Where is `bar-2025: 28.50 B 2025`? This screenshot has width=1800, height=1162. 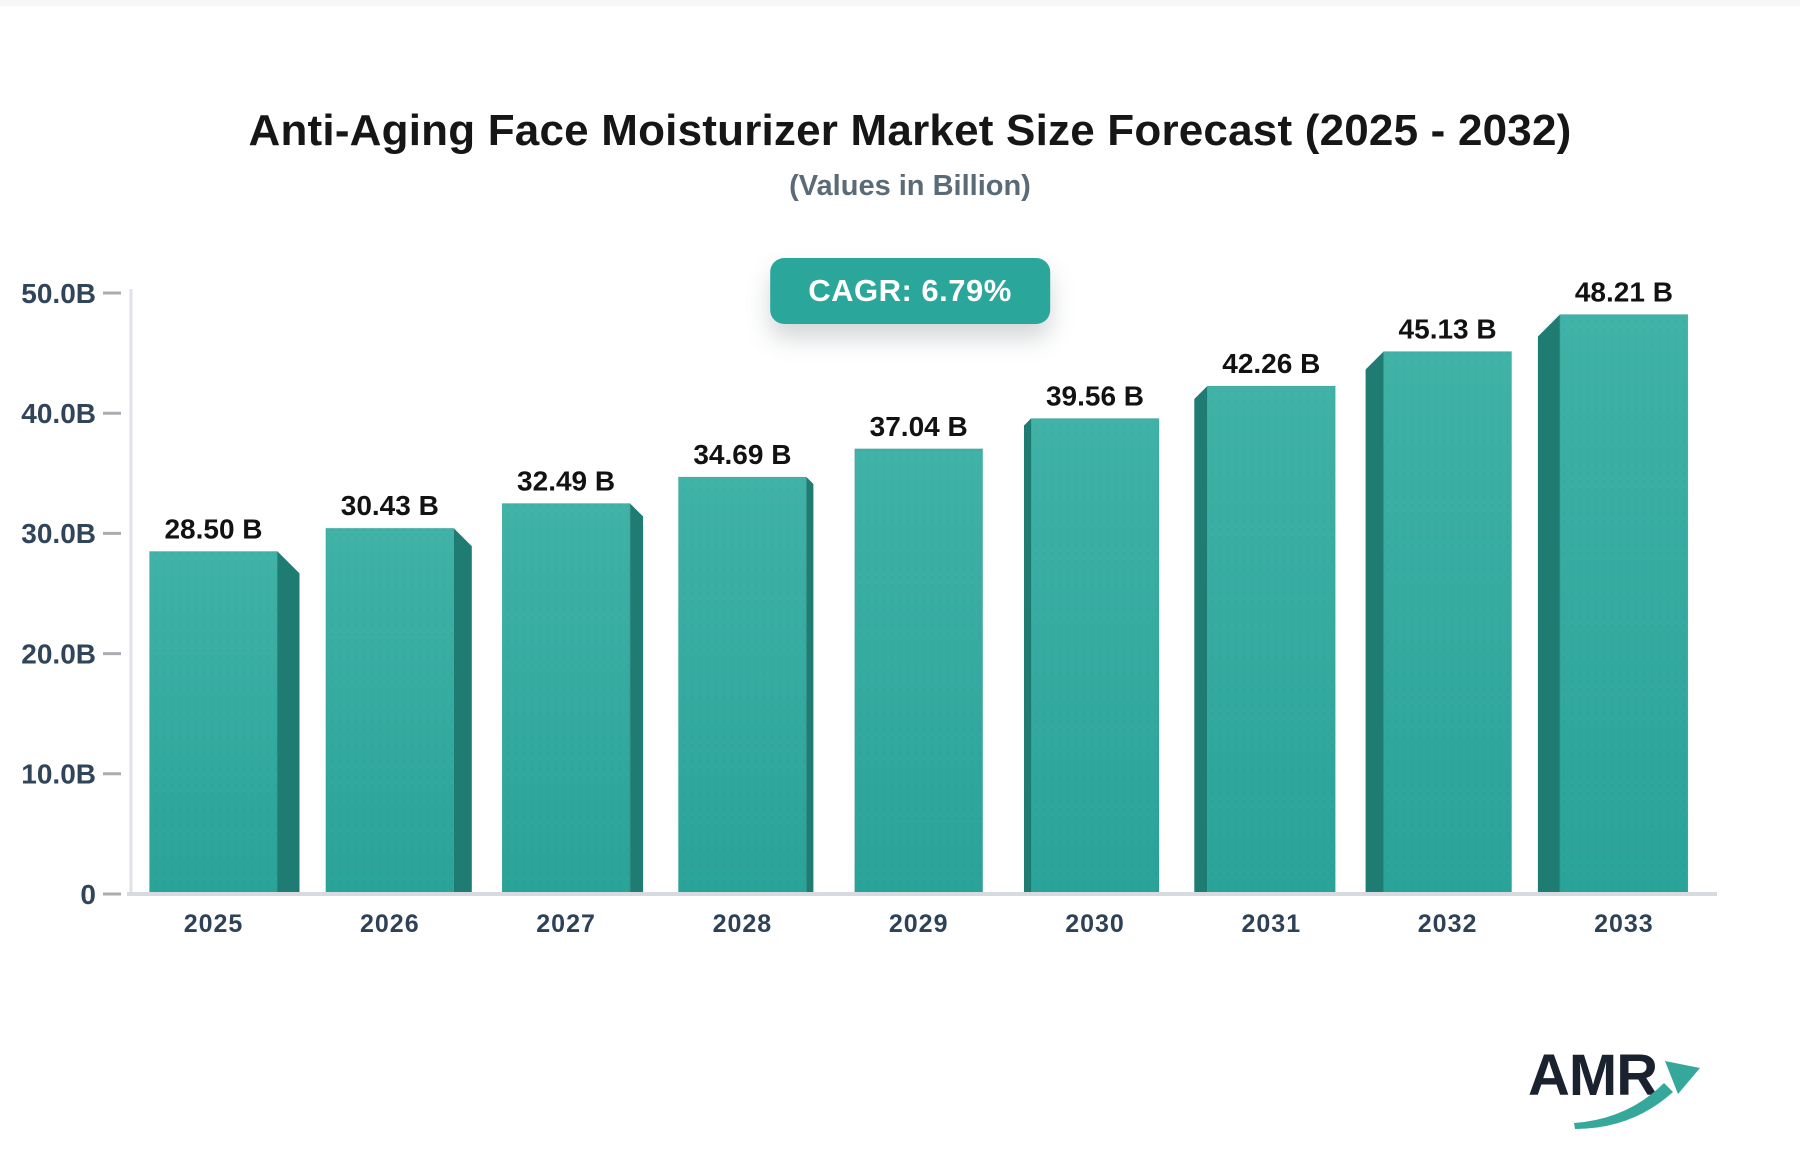
bar-2025: 28.50 B 2025 is located at coordinates (224, 725).